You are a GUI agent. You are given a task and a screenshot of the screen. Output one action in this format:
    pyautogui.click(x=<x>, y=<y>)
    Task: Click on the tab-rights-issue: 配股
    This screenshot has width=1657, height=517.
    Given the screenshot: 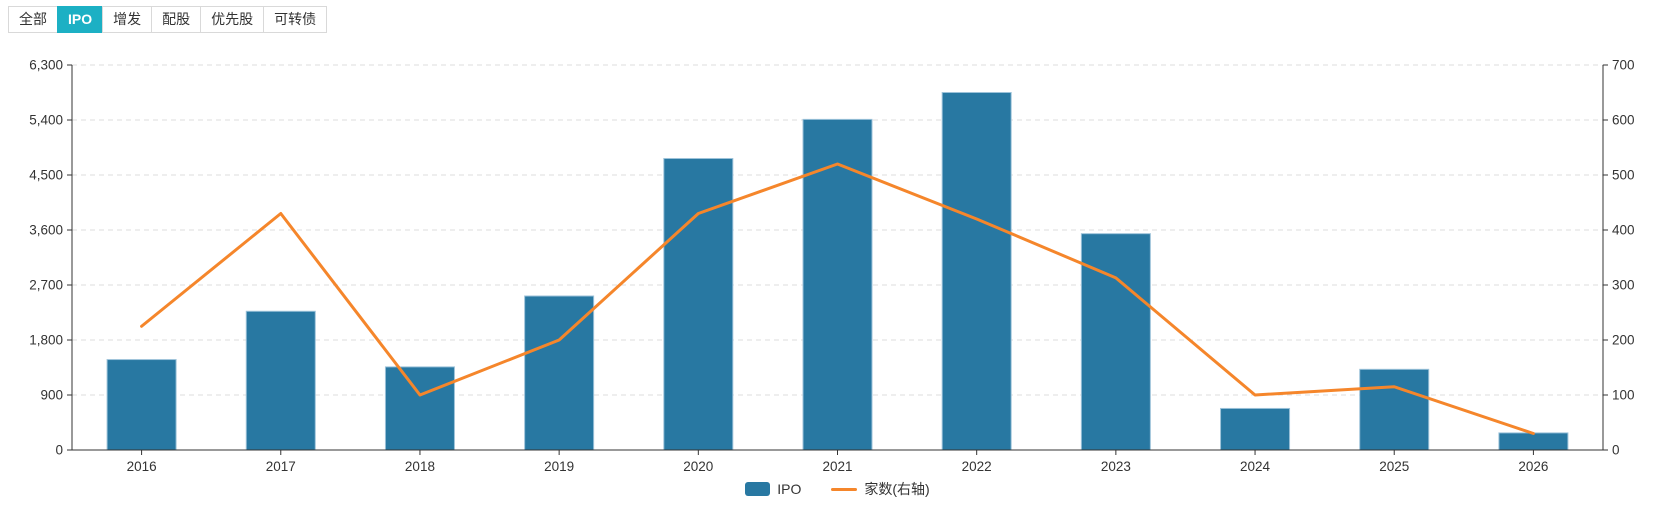 What is the action you would take?
    pyautogui.click(x=176, y=19)
    